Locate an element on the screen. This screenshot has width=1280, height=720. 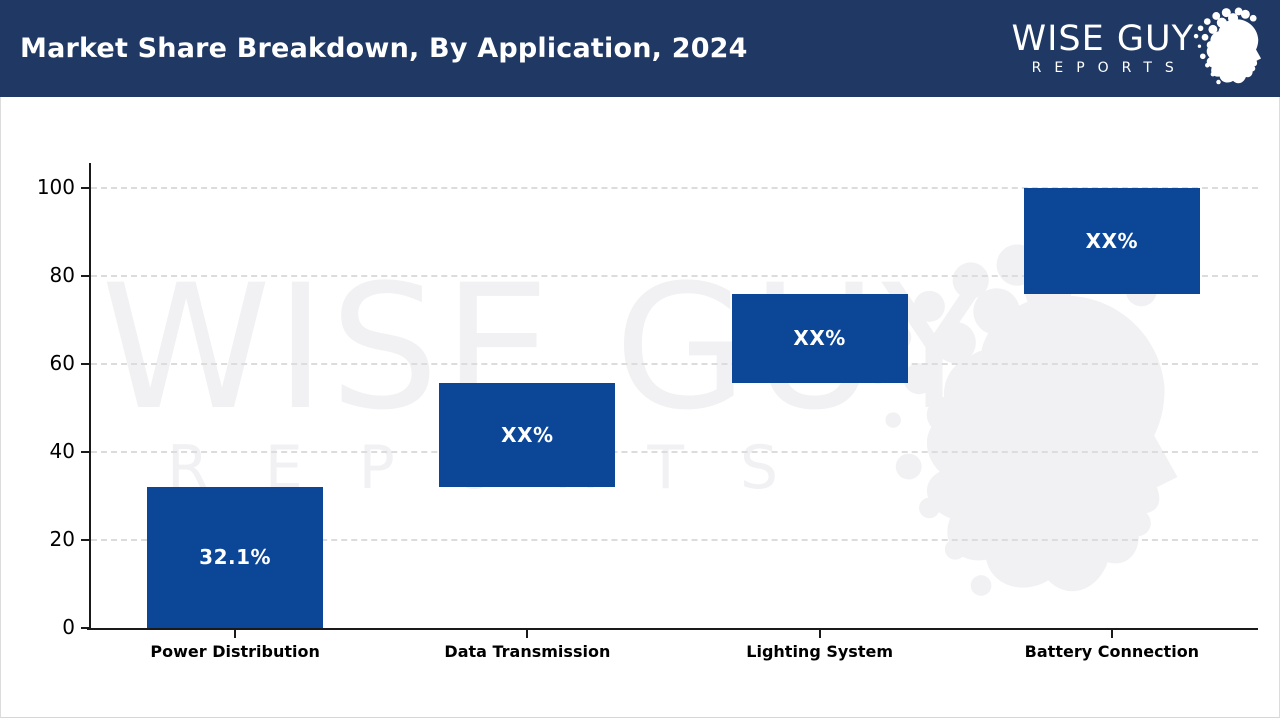
y-tick-label: 80 is located at coordinates (62, 275).